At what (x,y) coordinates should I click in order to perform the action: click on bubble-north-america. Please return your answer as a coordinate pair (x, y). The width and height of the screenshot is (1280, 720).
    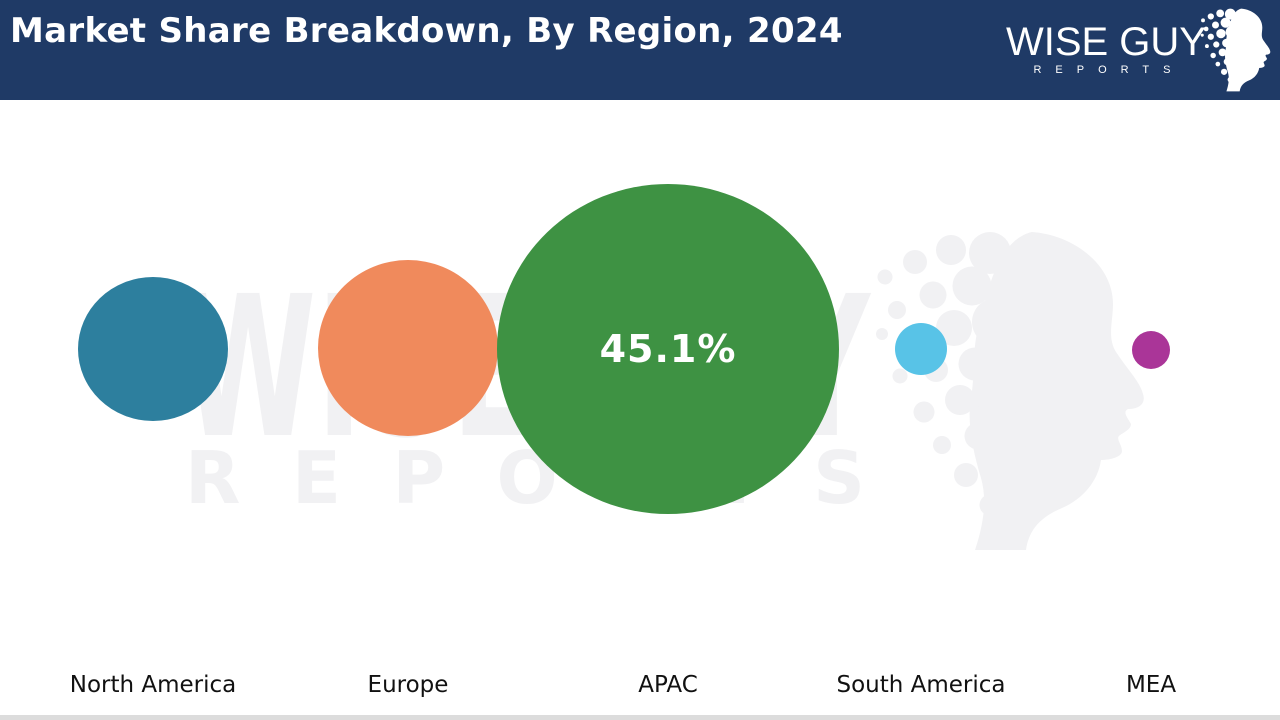
    Looking at the image, I should click on (153, 349).